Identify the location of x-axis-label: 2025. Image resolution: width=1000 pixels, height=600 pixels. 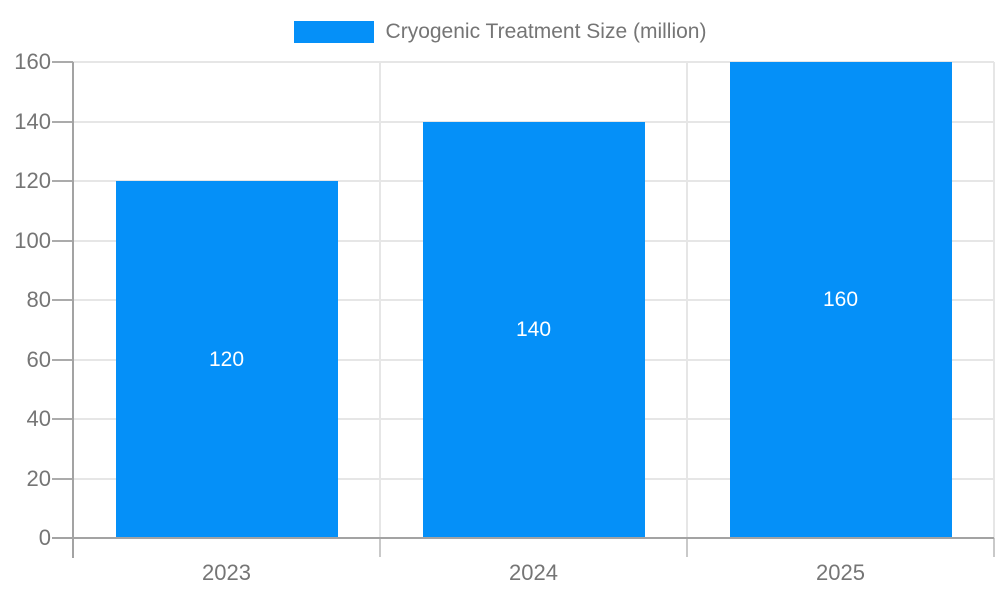
(840, 572).